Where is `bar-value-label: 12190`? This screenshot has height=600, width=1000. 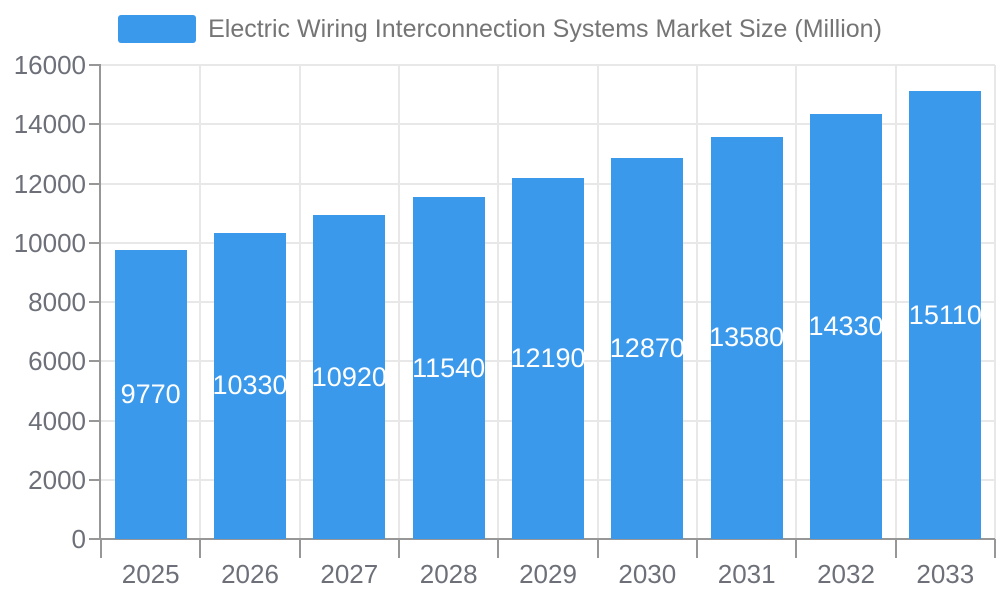
bar-value-label: 12190 is located at coordinates (548, 357).